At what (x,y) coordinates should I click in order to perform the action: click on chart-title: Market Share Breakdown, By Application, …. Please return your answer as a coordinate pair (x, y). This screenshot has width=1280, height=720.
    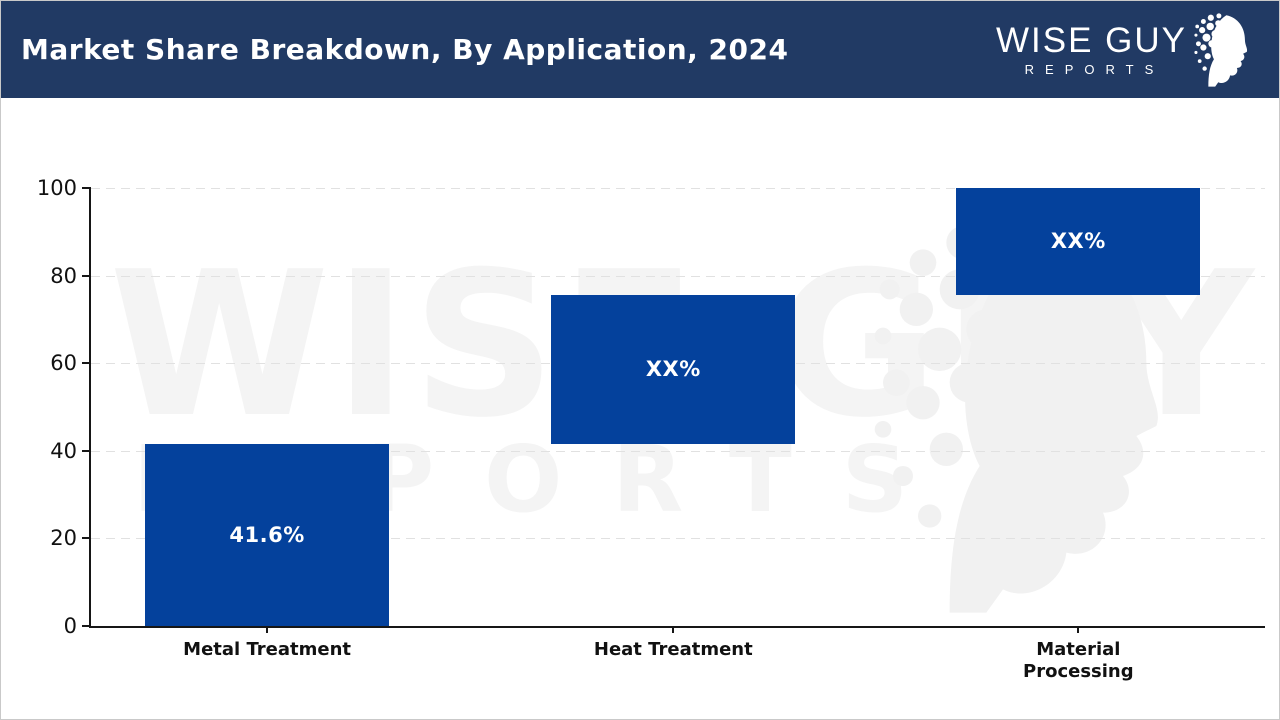
    Looking at the image, I should click on (405, 49).